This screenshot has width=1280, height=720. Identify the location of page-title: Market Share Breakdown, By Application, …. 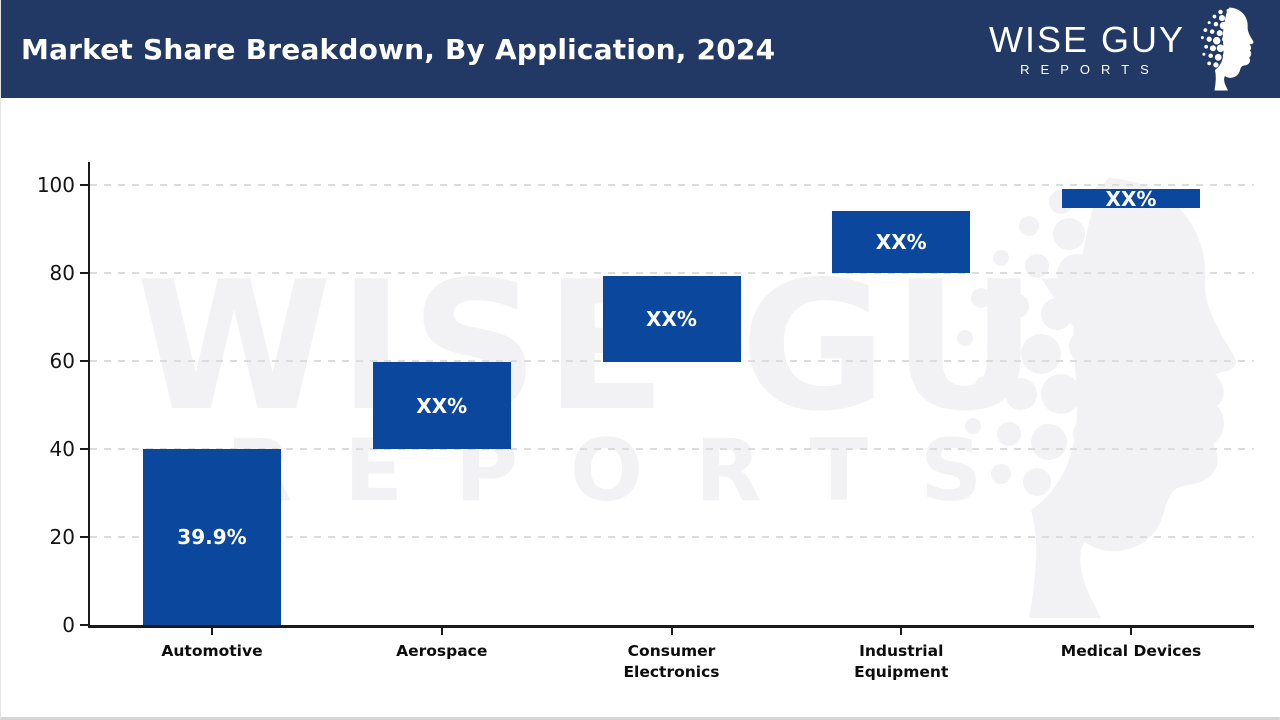
(398, 49).